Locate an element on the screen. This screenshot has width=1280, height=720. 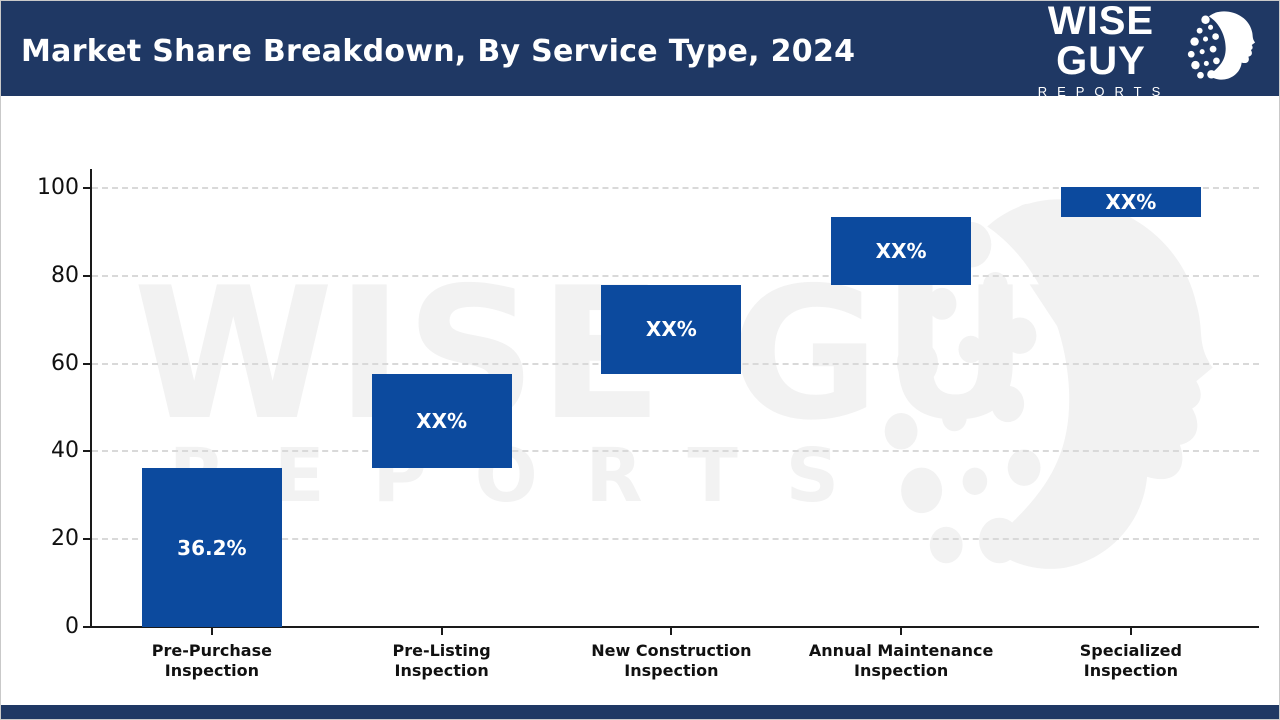
logo-text: WISE GUY REPORTS is located at coordinates (1101, 50).